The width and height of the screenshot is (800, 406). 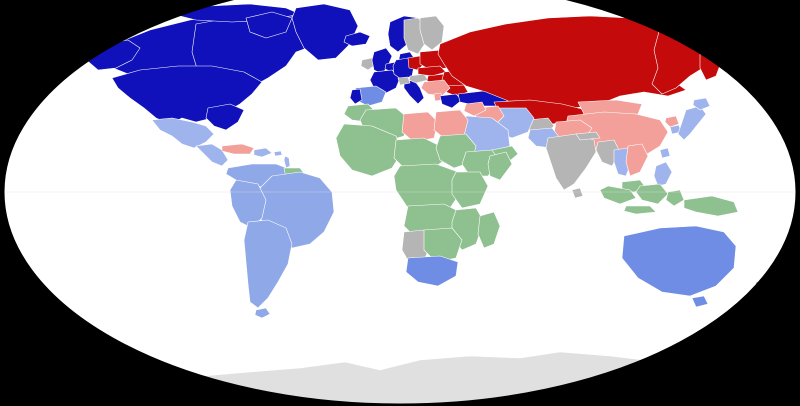 I want to click on region-botswana-zimbabwe, so click(x=443, y=245).